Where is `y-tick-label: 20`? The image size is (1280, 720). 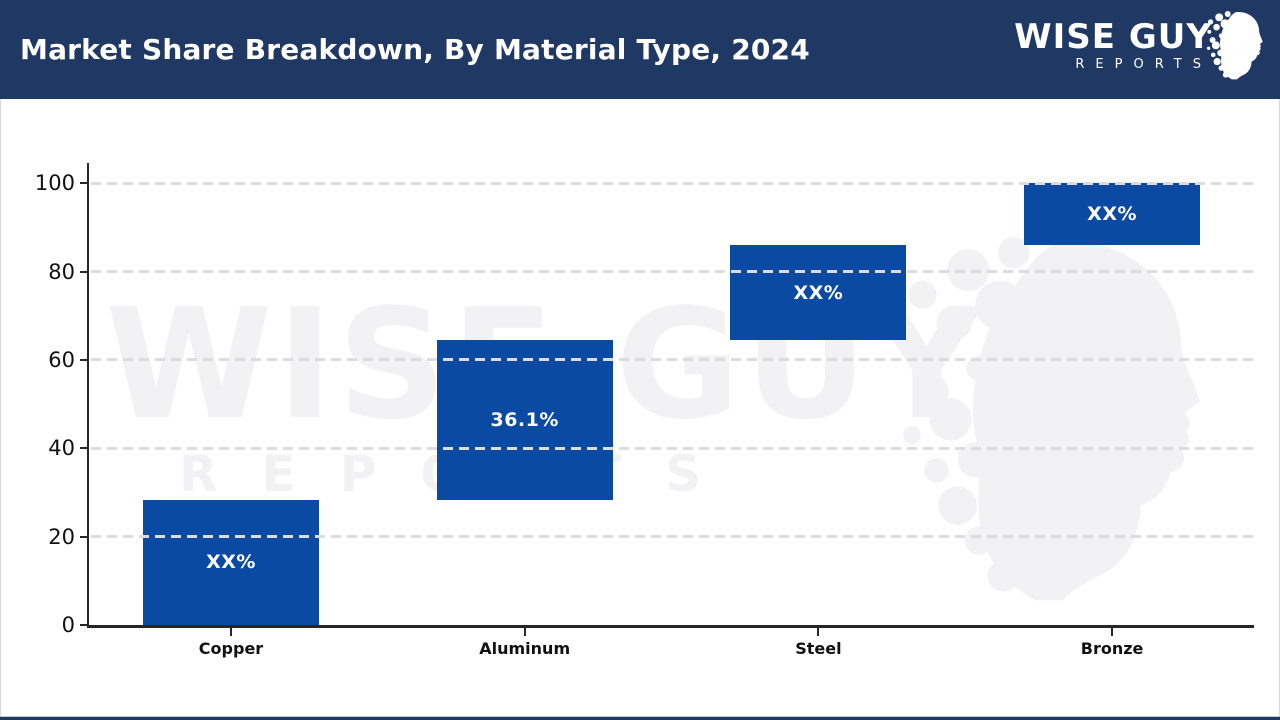
y-tick-label: 20 is located at coordinates (61, 536).